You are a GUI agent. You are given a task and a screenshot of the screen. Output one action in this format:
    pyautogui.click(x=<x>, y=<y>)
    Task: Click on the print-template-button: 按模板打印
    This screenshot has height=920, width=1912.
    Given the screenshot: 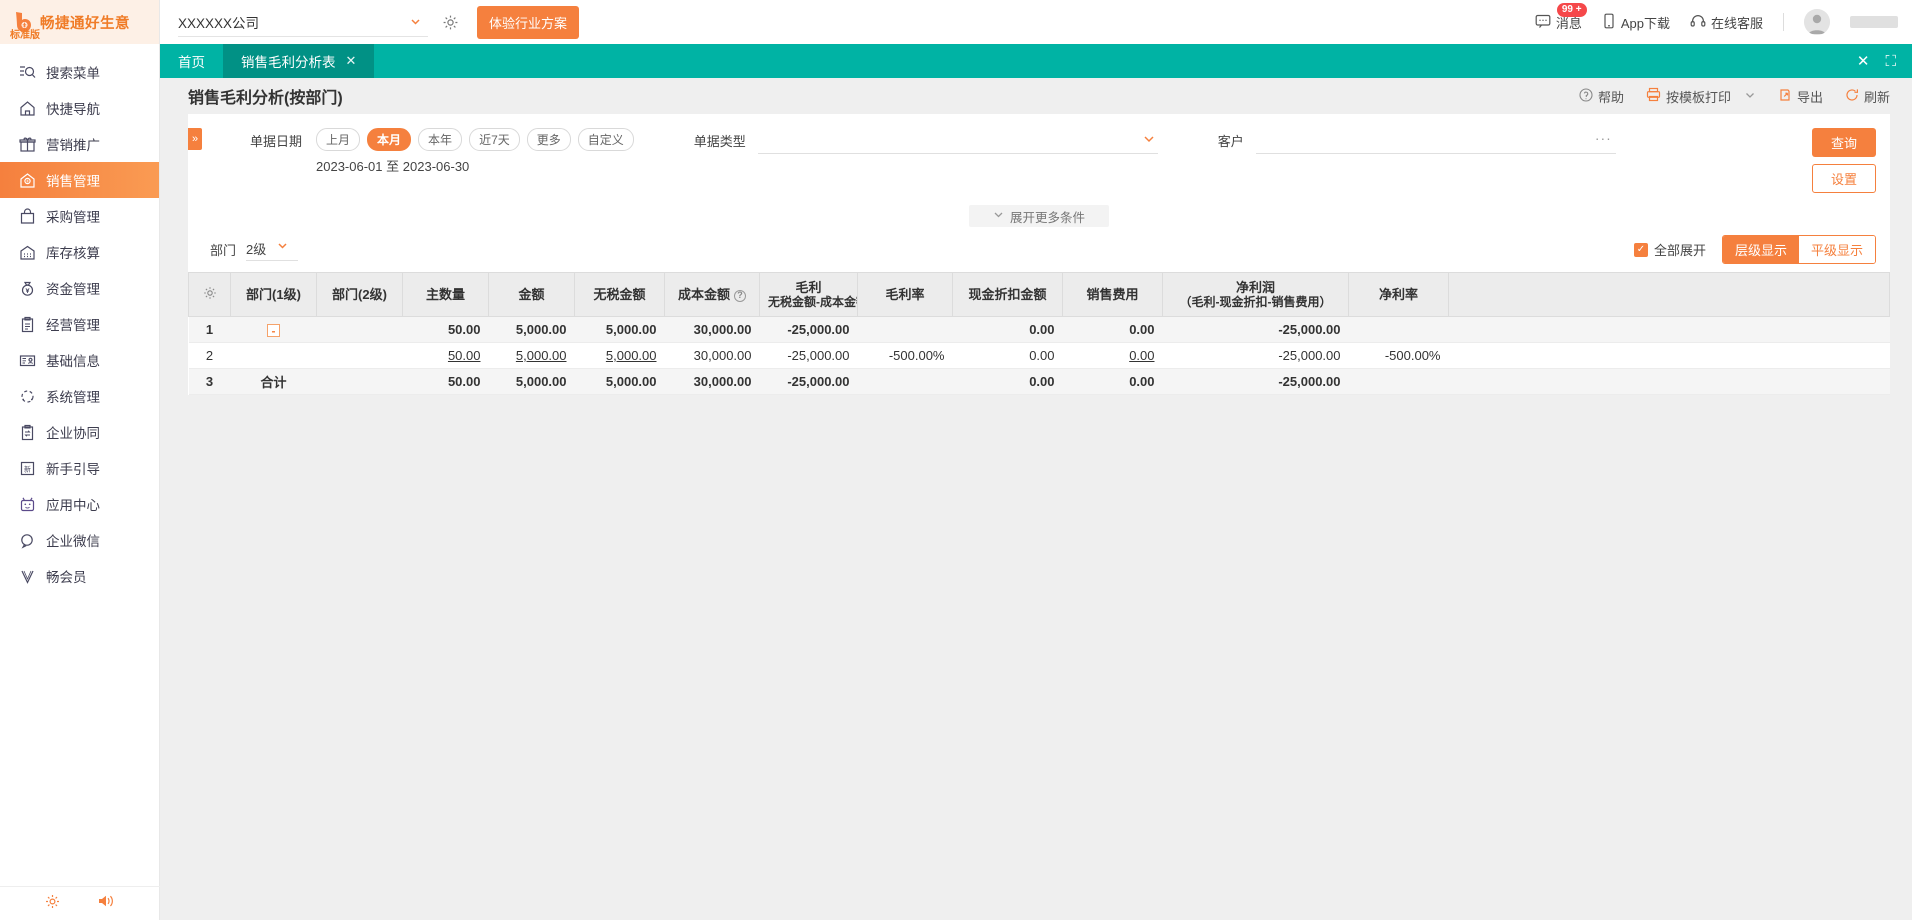 What is the action you would take?
    pyautogui.click(x=1701, y=96)
    